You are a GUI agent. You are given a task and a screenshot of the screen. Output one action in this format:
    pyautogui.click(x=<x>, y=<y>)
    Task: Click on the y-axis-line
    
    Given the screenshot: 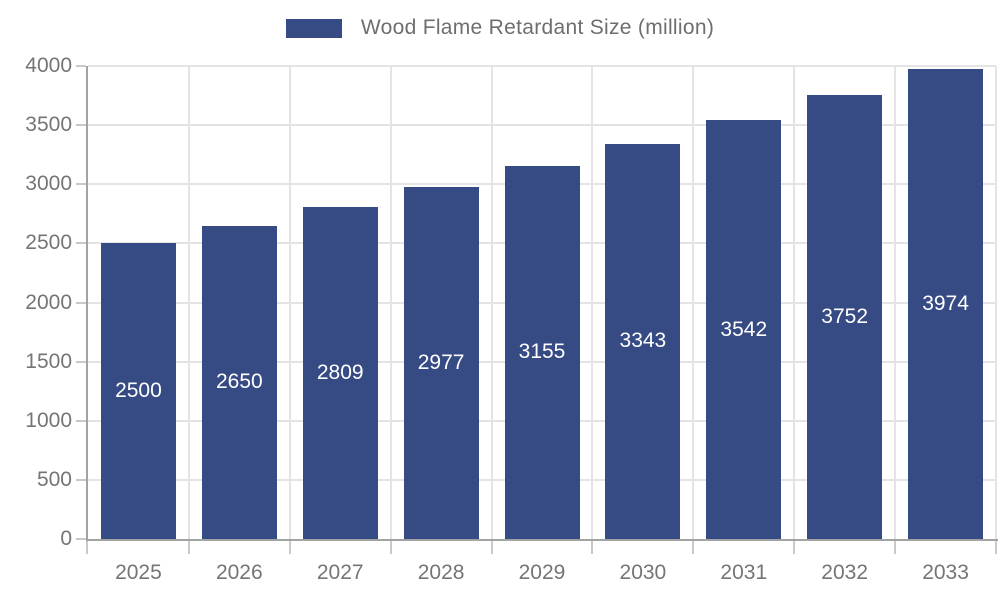 What is the action you would take?
    pyautogui.click(x=87, y=303)
    